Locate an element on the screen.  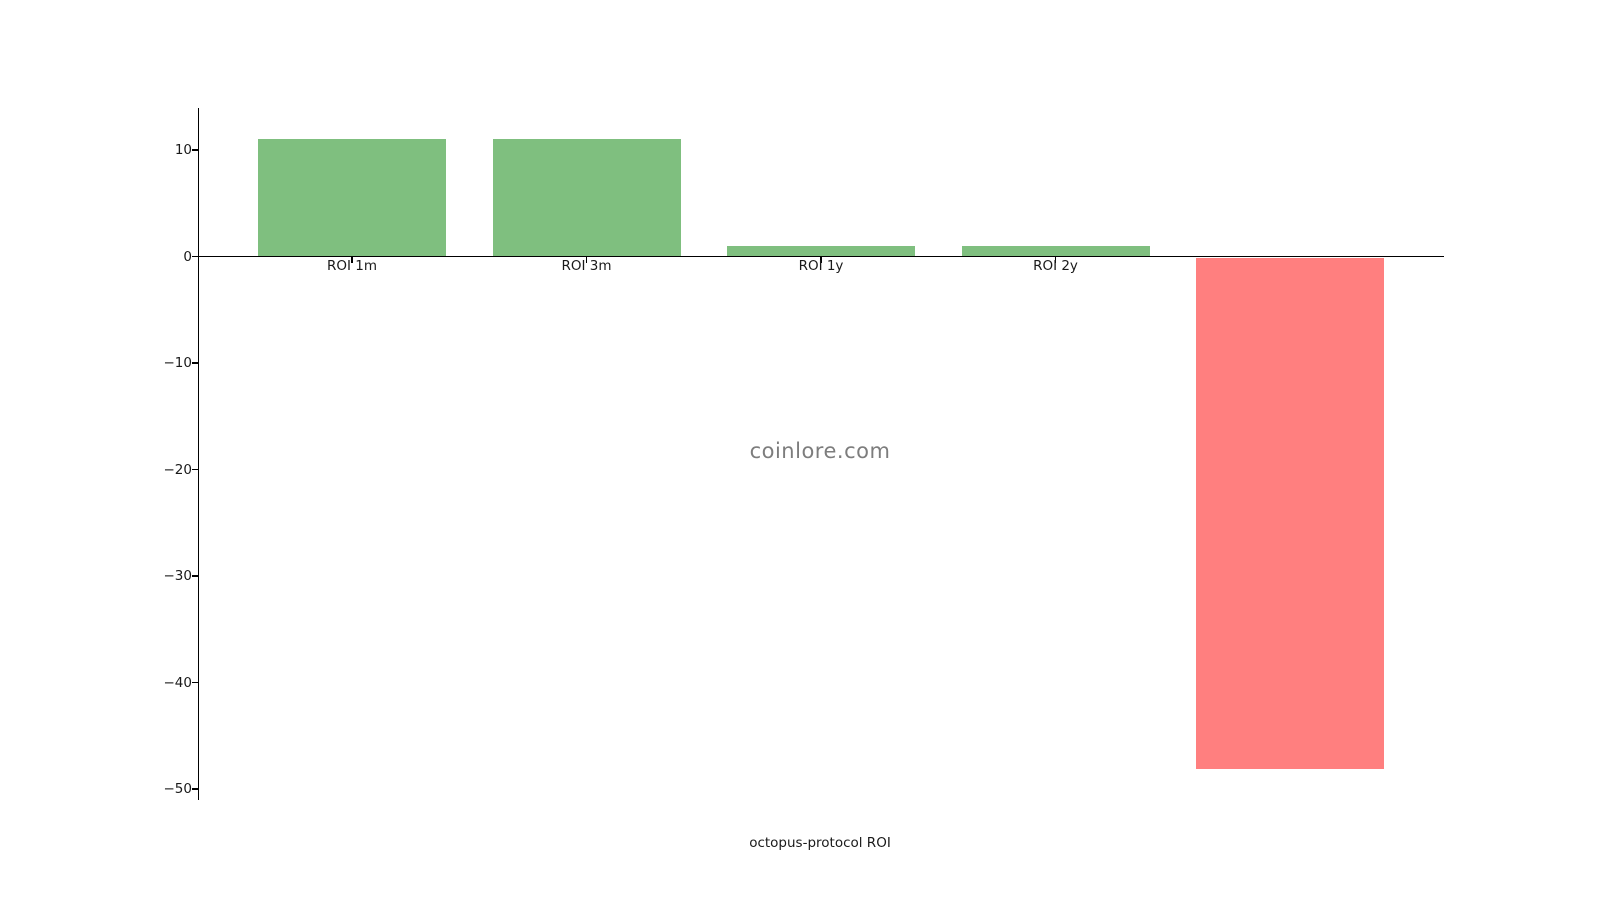
y-tick-label-neg10: −10 is located at coordinates (178, 363).